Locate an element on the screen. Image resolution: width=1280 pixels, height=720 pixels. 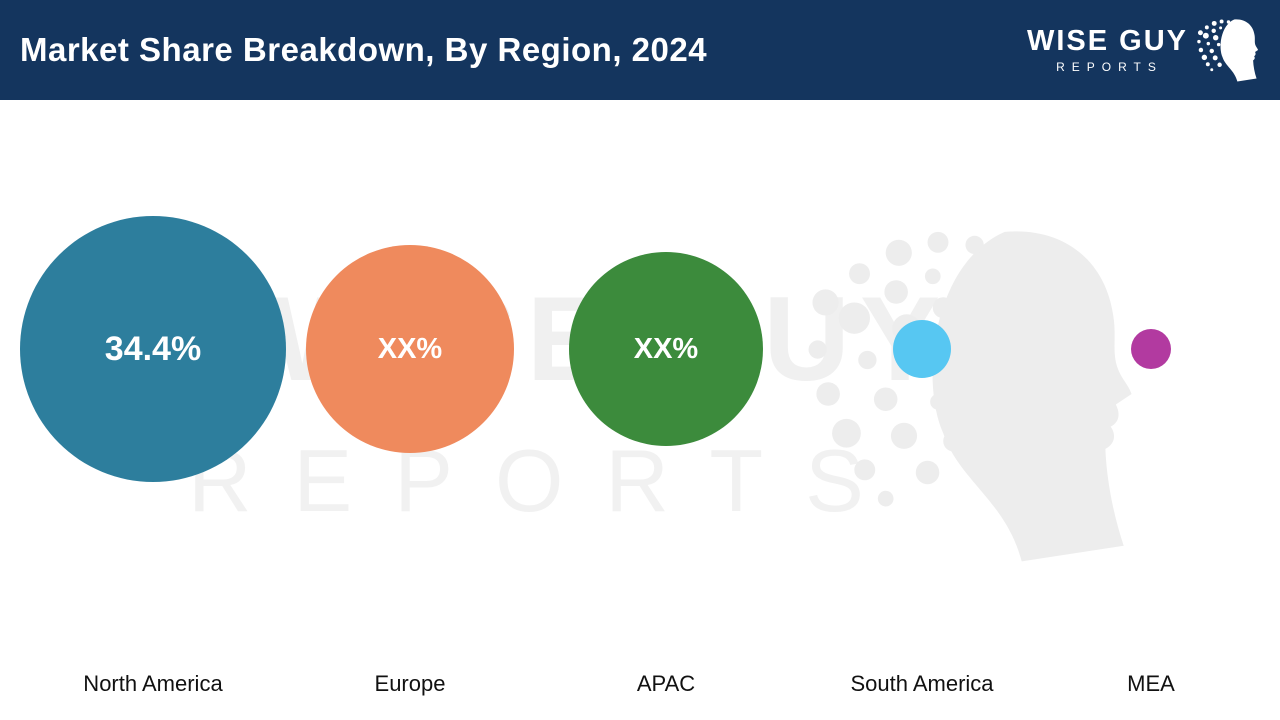
bubble-north-america: 34.4% is located at coordinates (153, 349).